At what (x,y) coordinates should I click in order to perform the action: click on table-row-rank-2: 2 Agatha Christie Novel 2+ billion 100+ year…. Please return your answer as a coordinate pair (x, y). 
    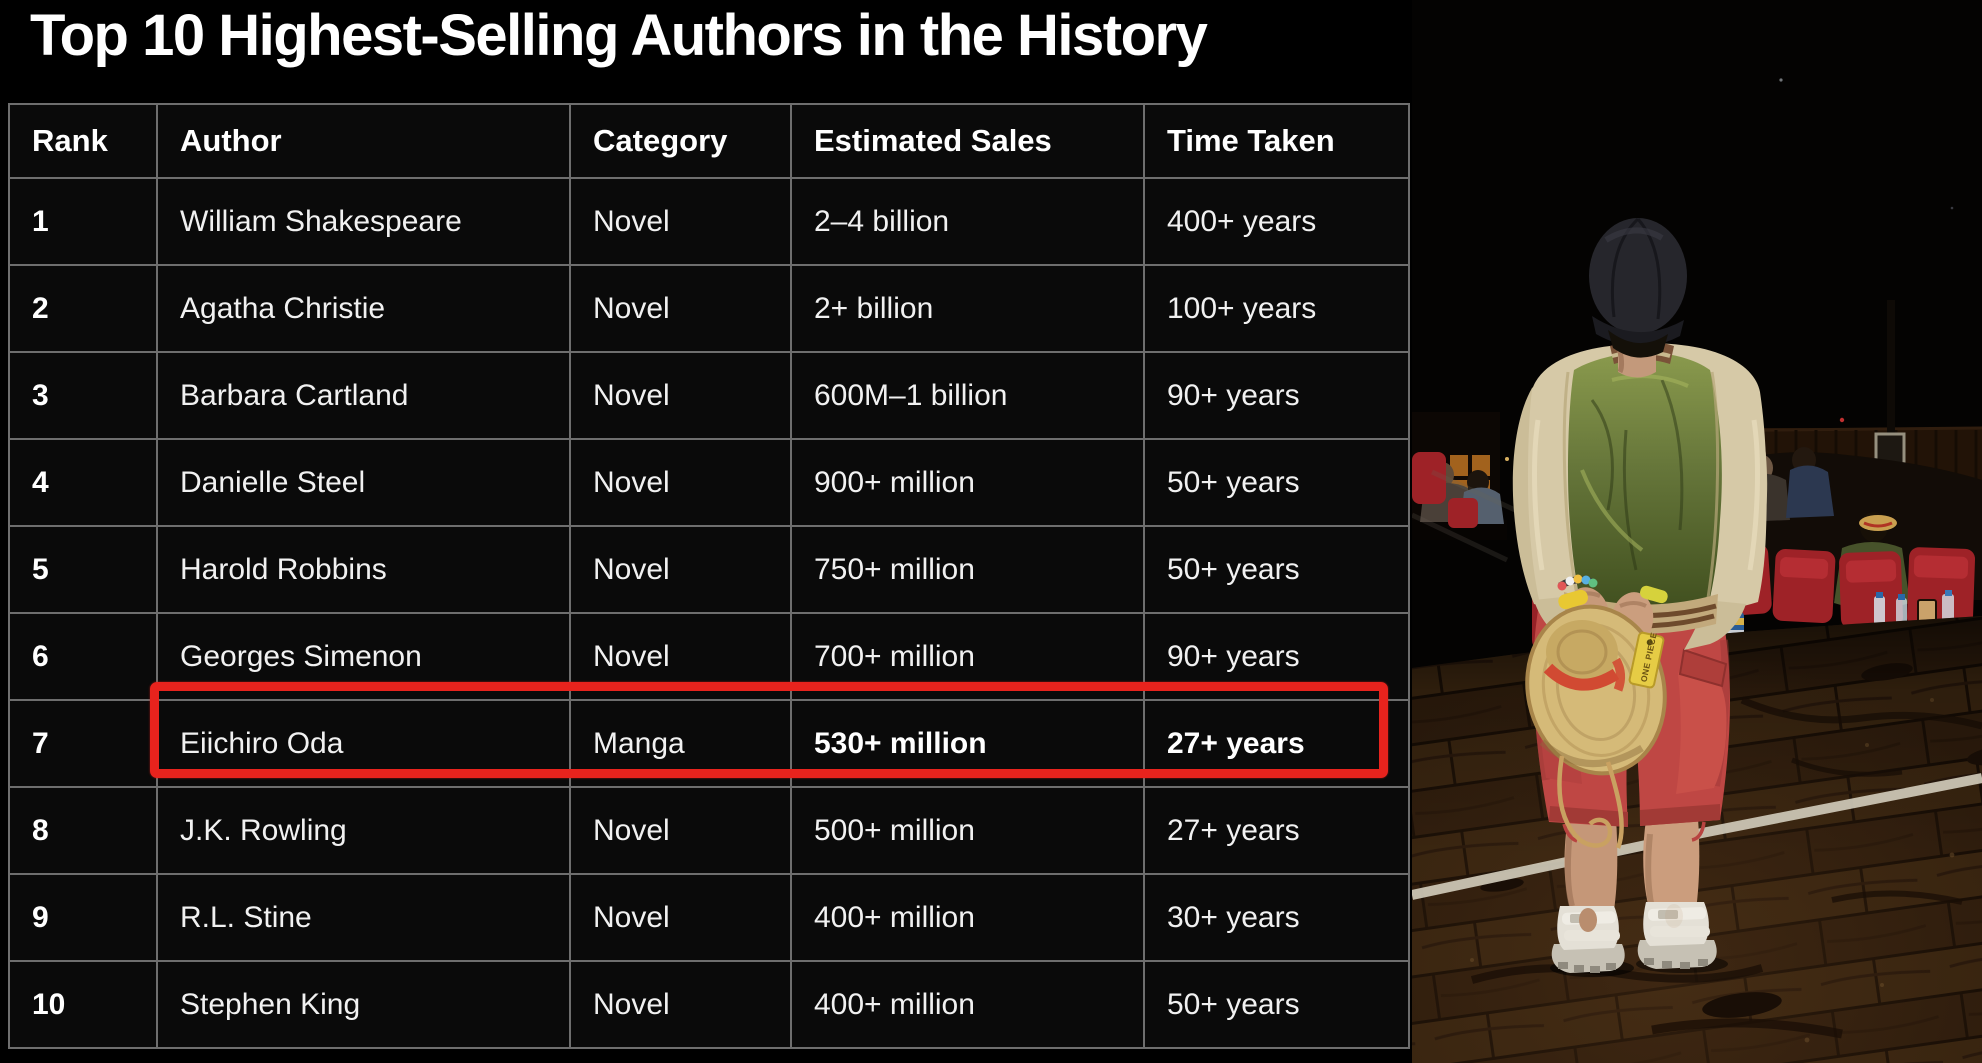
    Looking at the image, I should click on (709, 308).